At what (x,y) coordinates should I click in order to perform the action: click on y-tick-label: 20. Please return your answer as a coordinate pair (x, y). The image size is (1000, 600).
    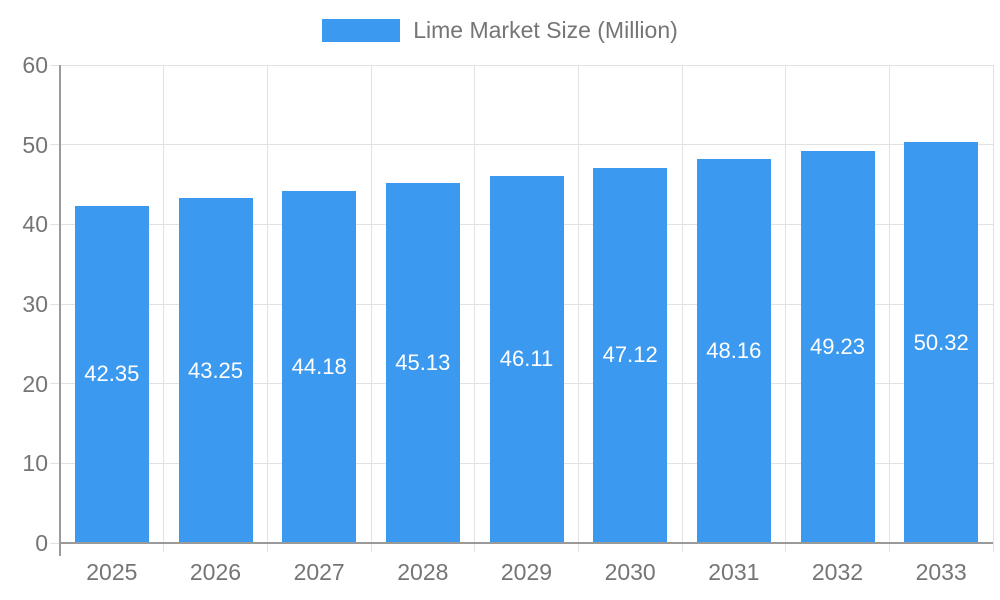
    Looking at the image, I should click on (35, 383).